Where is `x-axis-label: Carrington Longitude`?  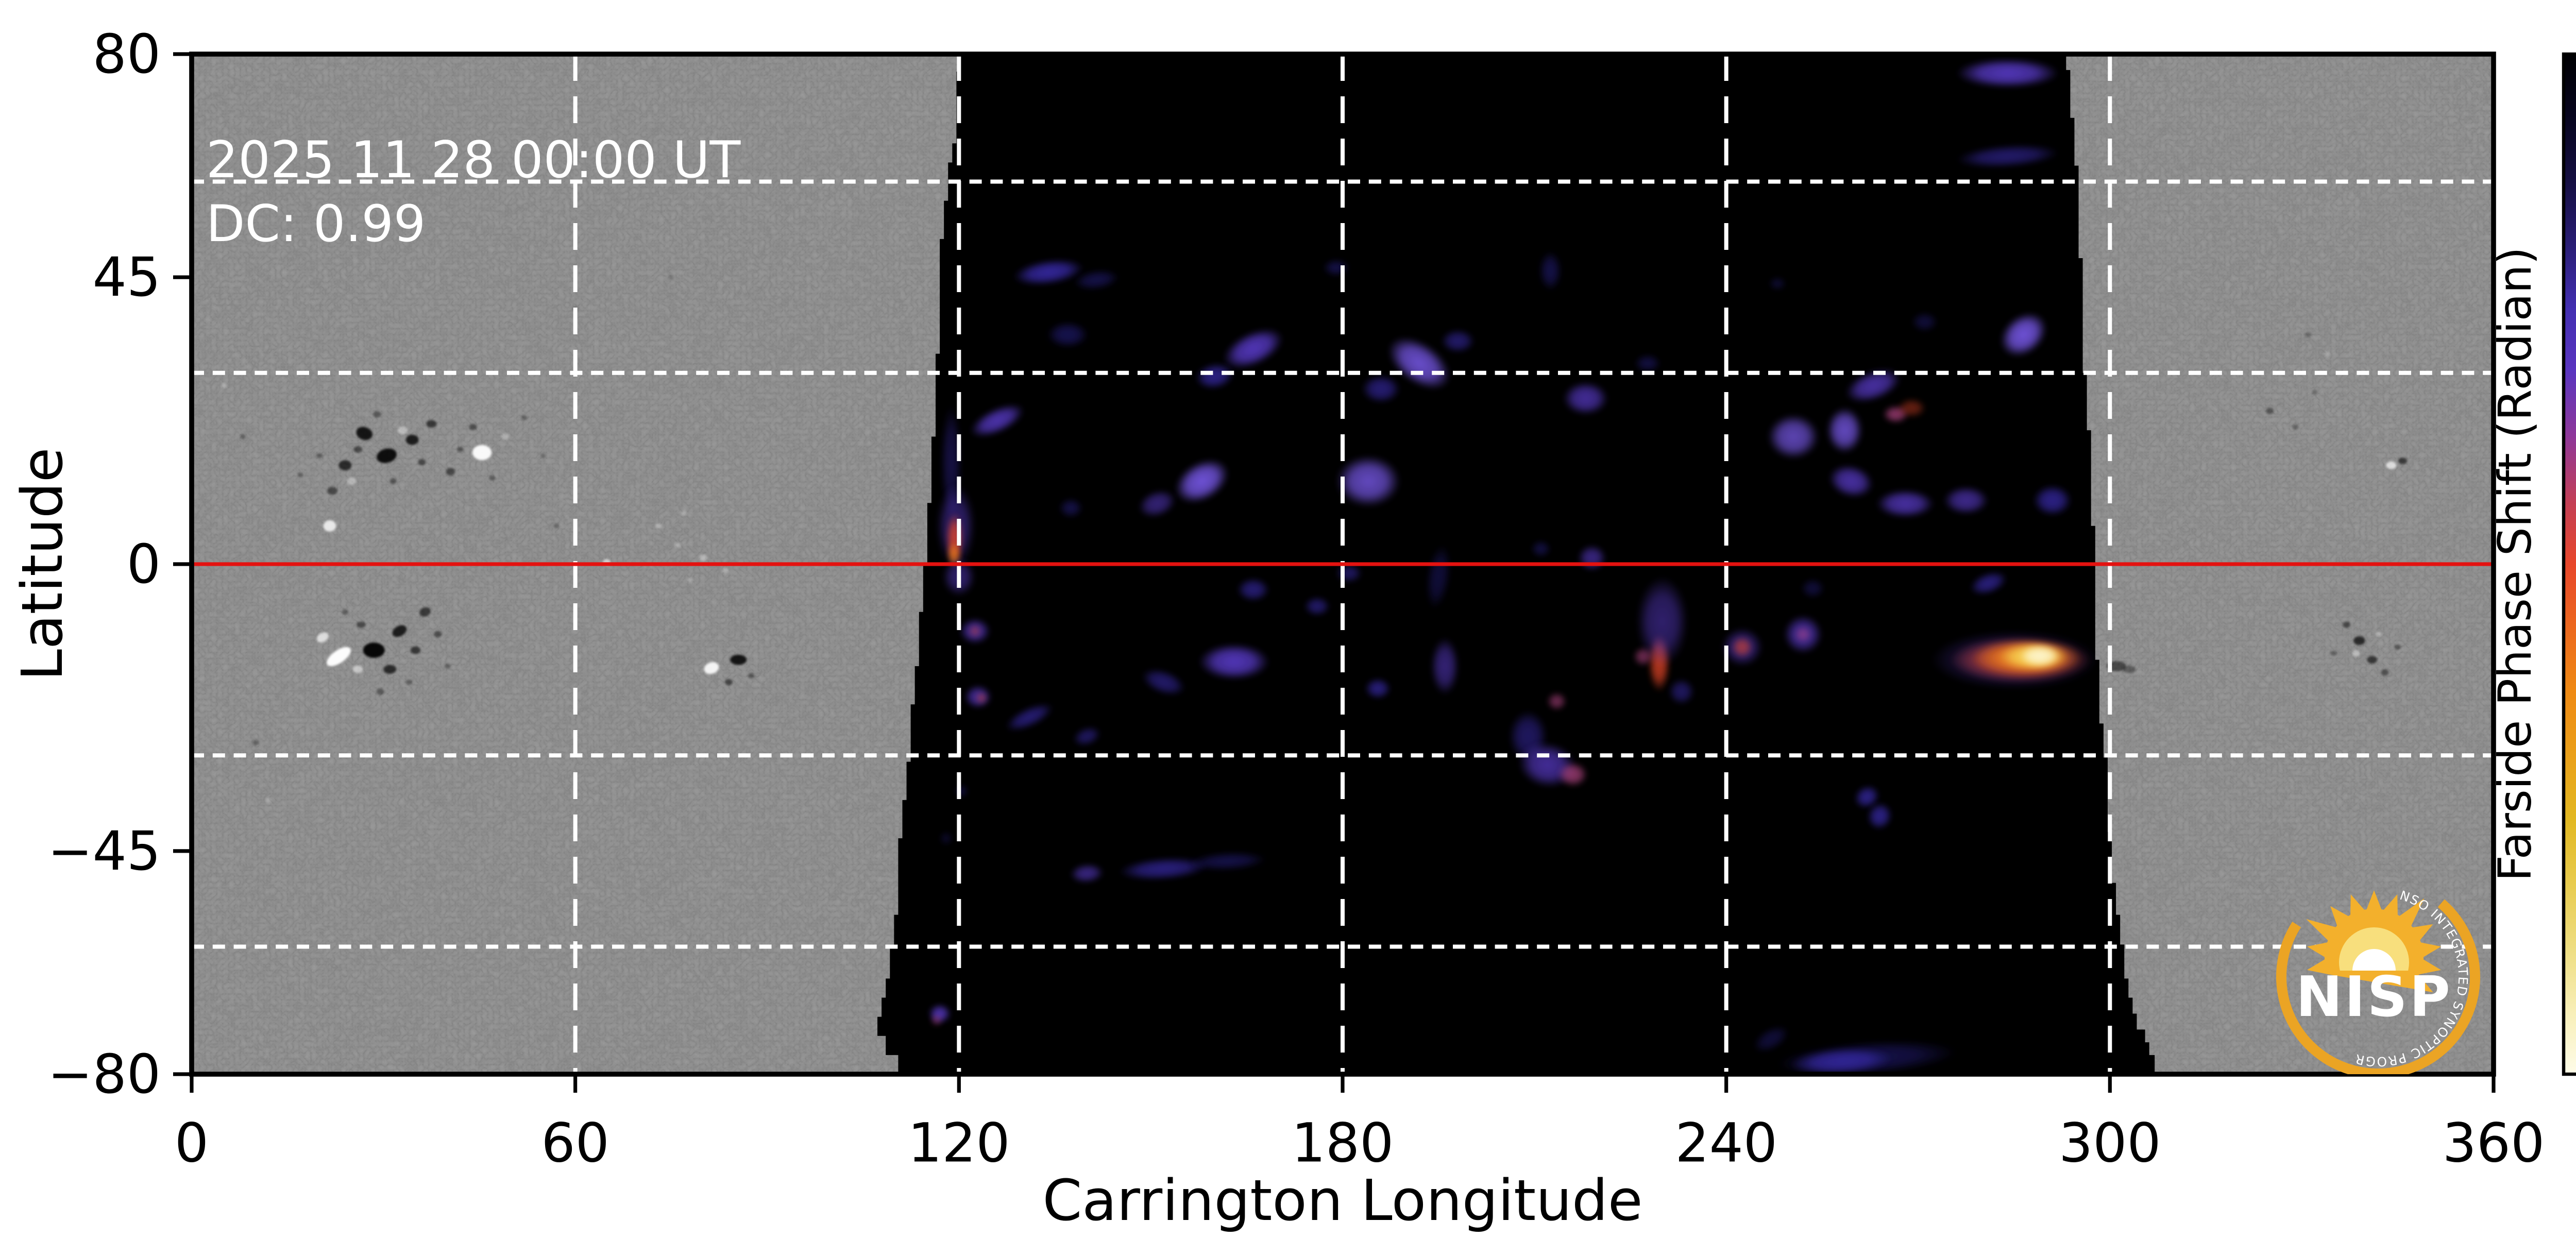 x-axis-label: Carrington Longitude is located at coordinates (1342, 1200).